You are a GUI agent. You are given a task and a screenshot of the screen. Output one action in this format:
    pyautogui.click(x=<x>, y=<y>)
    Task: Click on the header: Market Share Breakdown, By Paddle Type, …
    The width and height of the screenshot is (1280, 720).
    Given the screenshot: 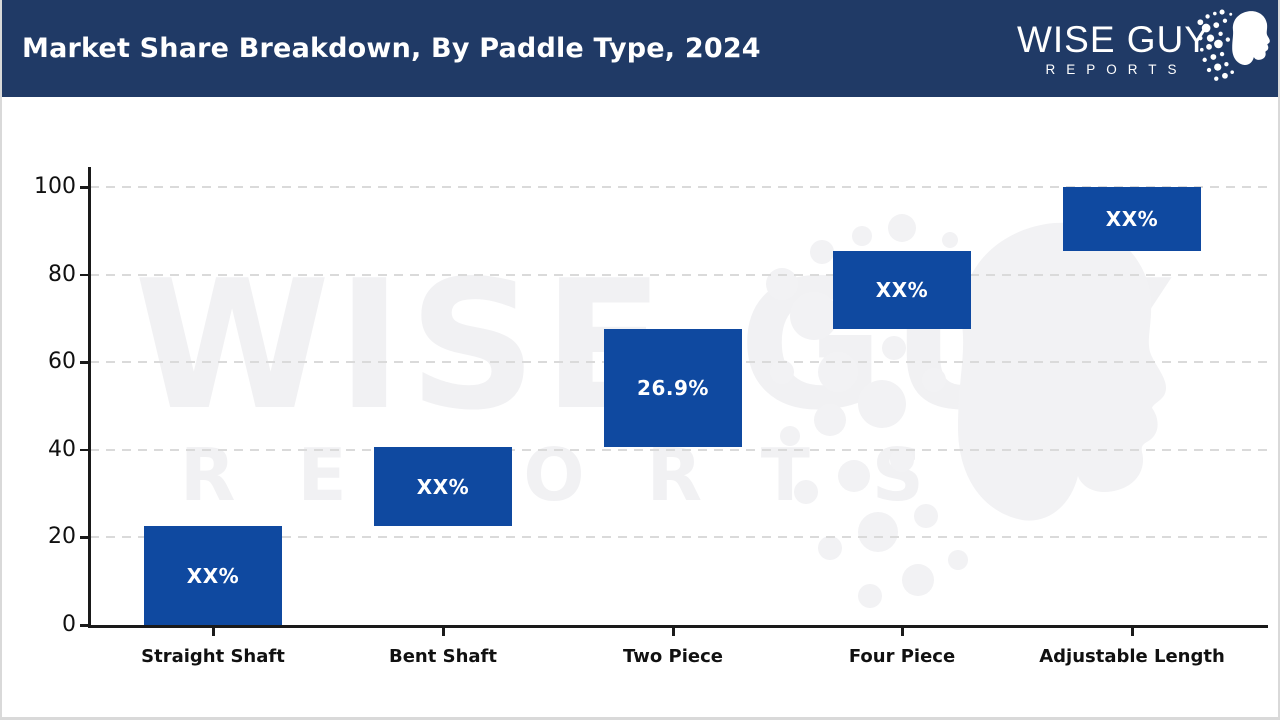 What is the action you would take?
    pyautogui.click(x=640, y=48)
    